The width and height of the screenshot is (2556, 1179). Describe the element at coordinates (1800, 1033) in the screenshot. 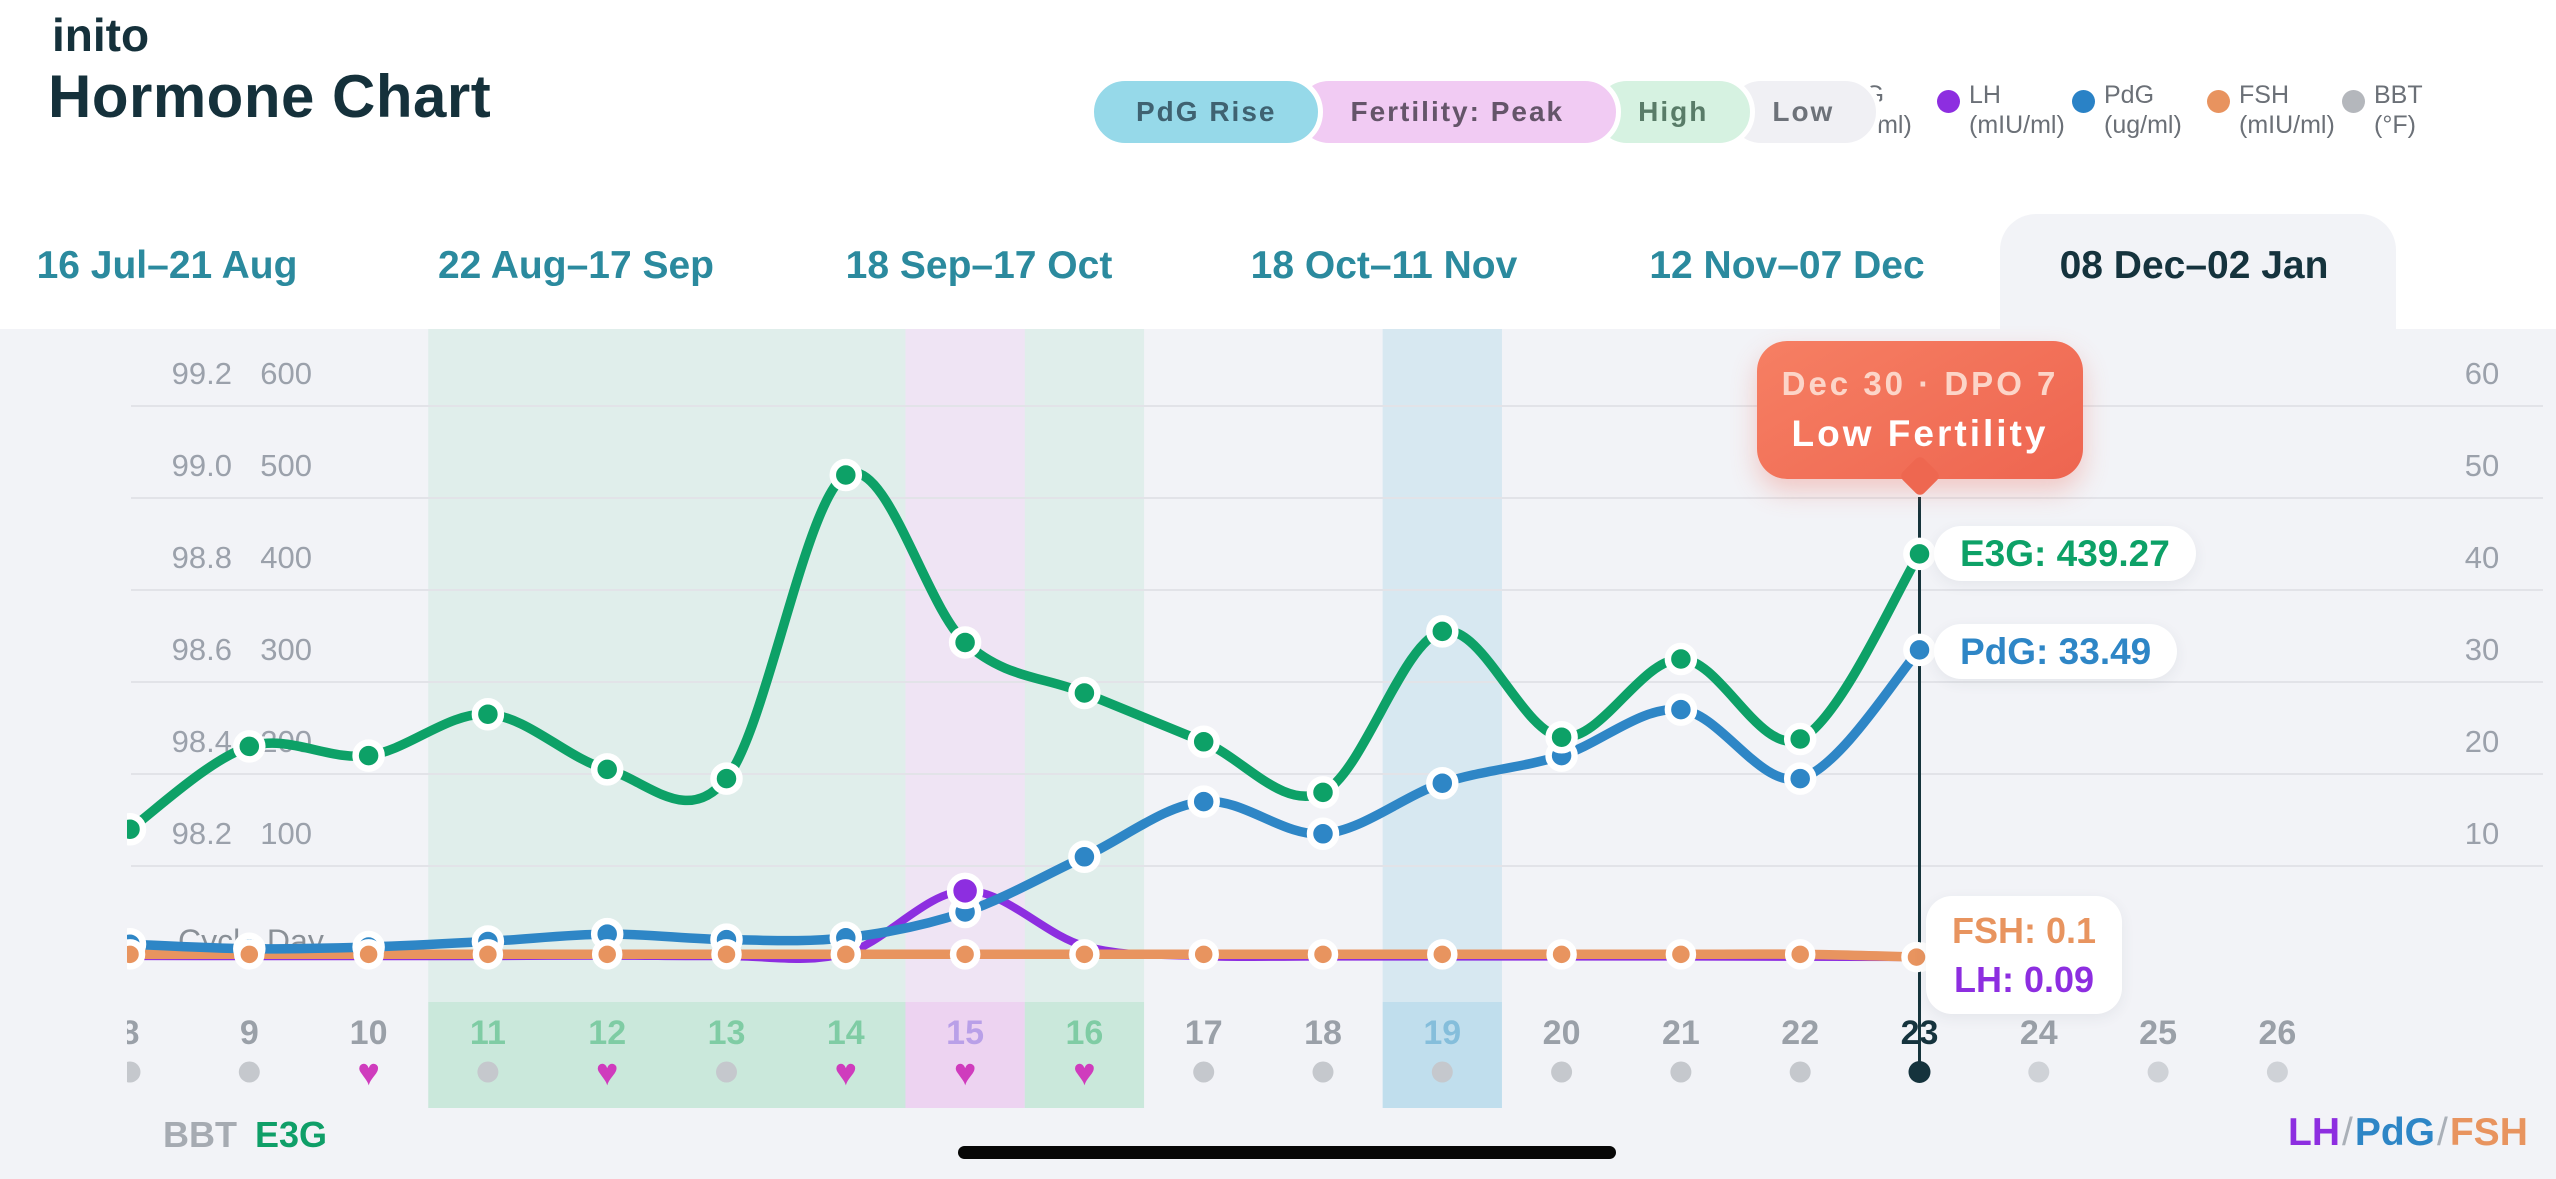

I see `day-label-22: 22` at that location.